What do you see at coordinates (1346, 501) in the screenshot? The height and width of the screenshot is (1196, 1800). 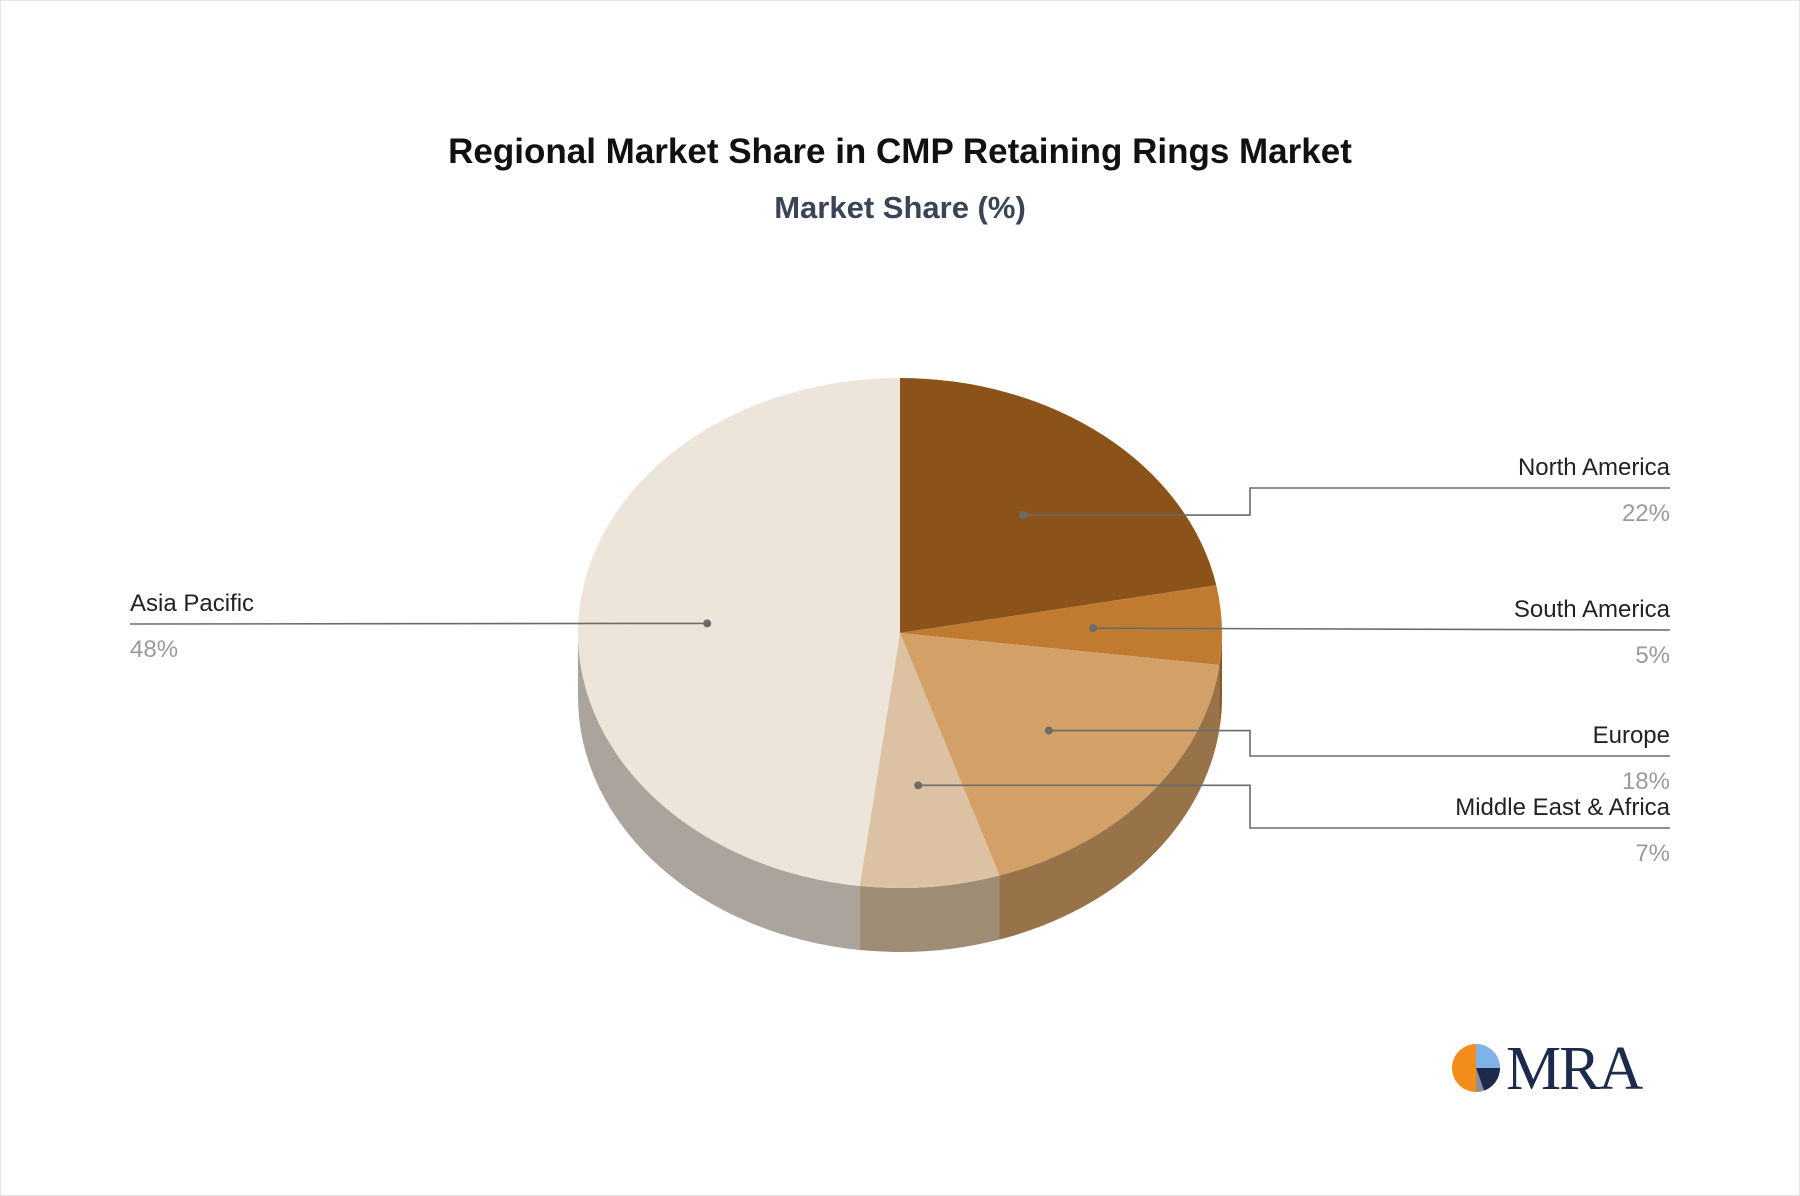 I see `leader-line-north-america` at bounding box center [1346, 501].